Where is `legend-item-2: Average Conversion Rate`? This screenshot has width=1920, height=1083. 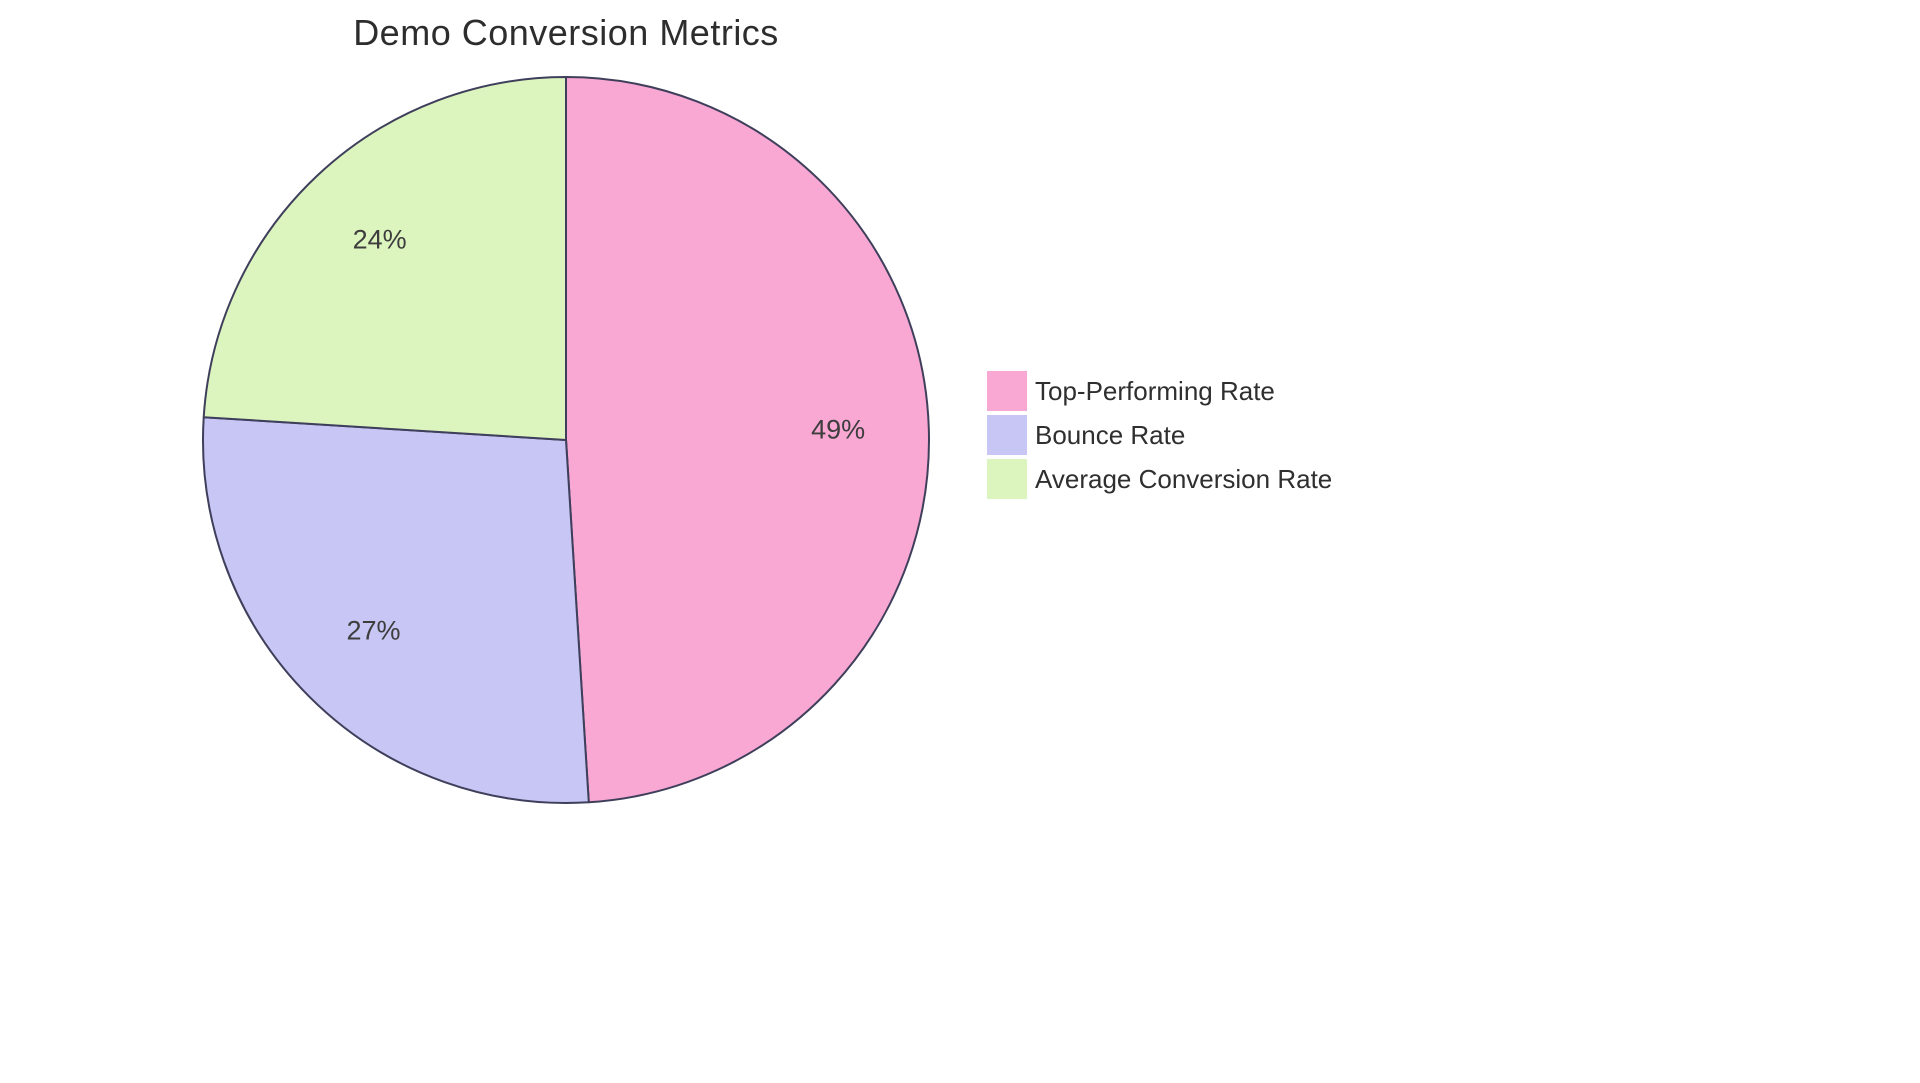
legend-item-2: Average Conversion Rate is located at coordinates (1159, 479).